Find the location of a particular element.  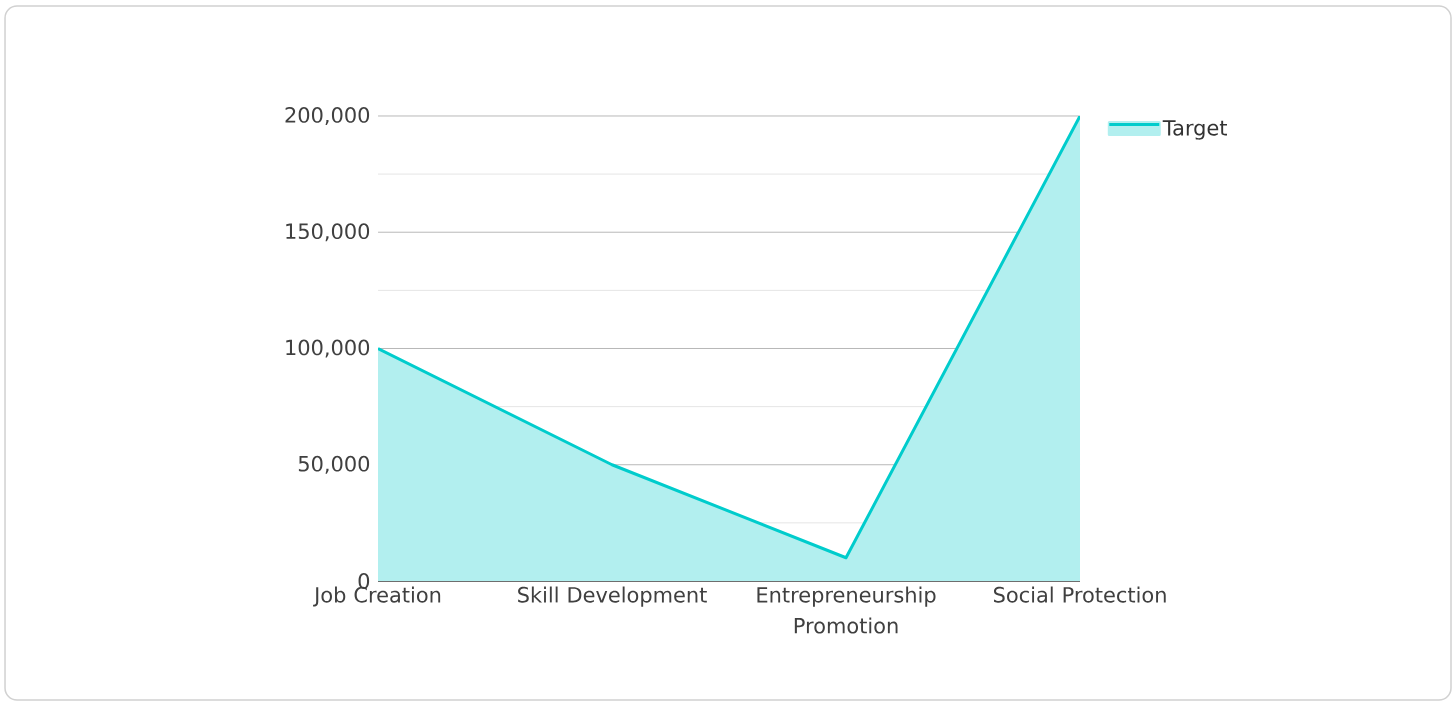

y-tick-label: 50,000 is located at coordinates (334, 464).